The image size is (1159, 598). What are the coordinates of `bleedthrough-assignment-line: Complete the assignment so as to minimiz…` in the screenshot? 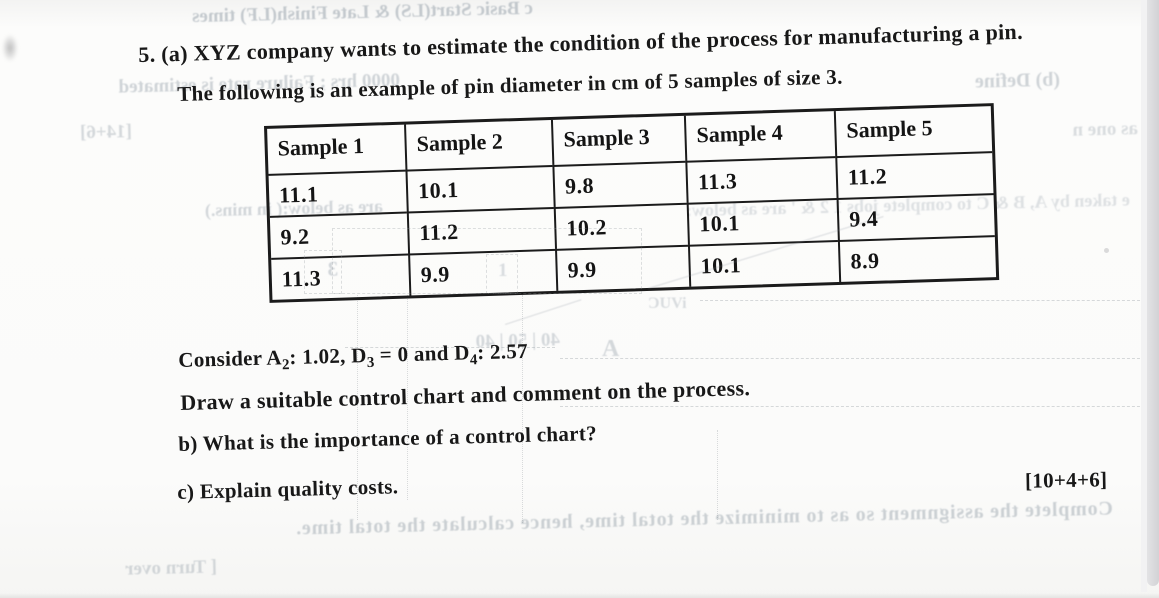 It's located at (704, 518).